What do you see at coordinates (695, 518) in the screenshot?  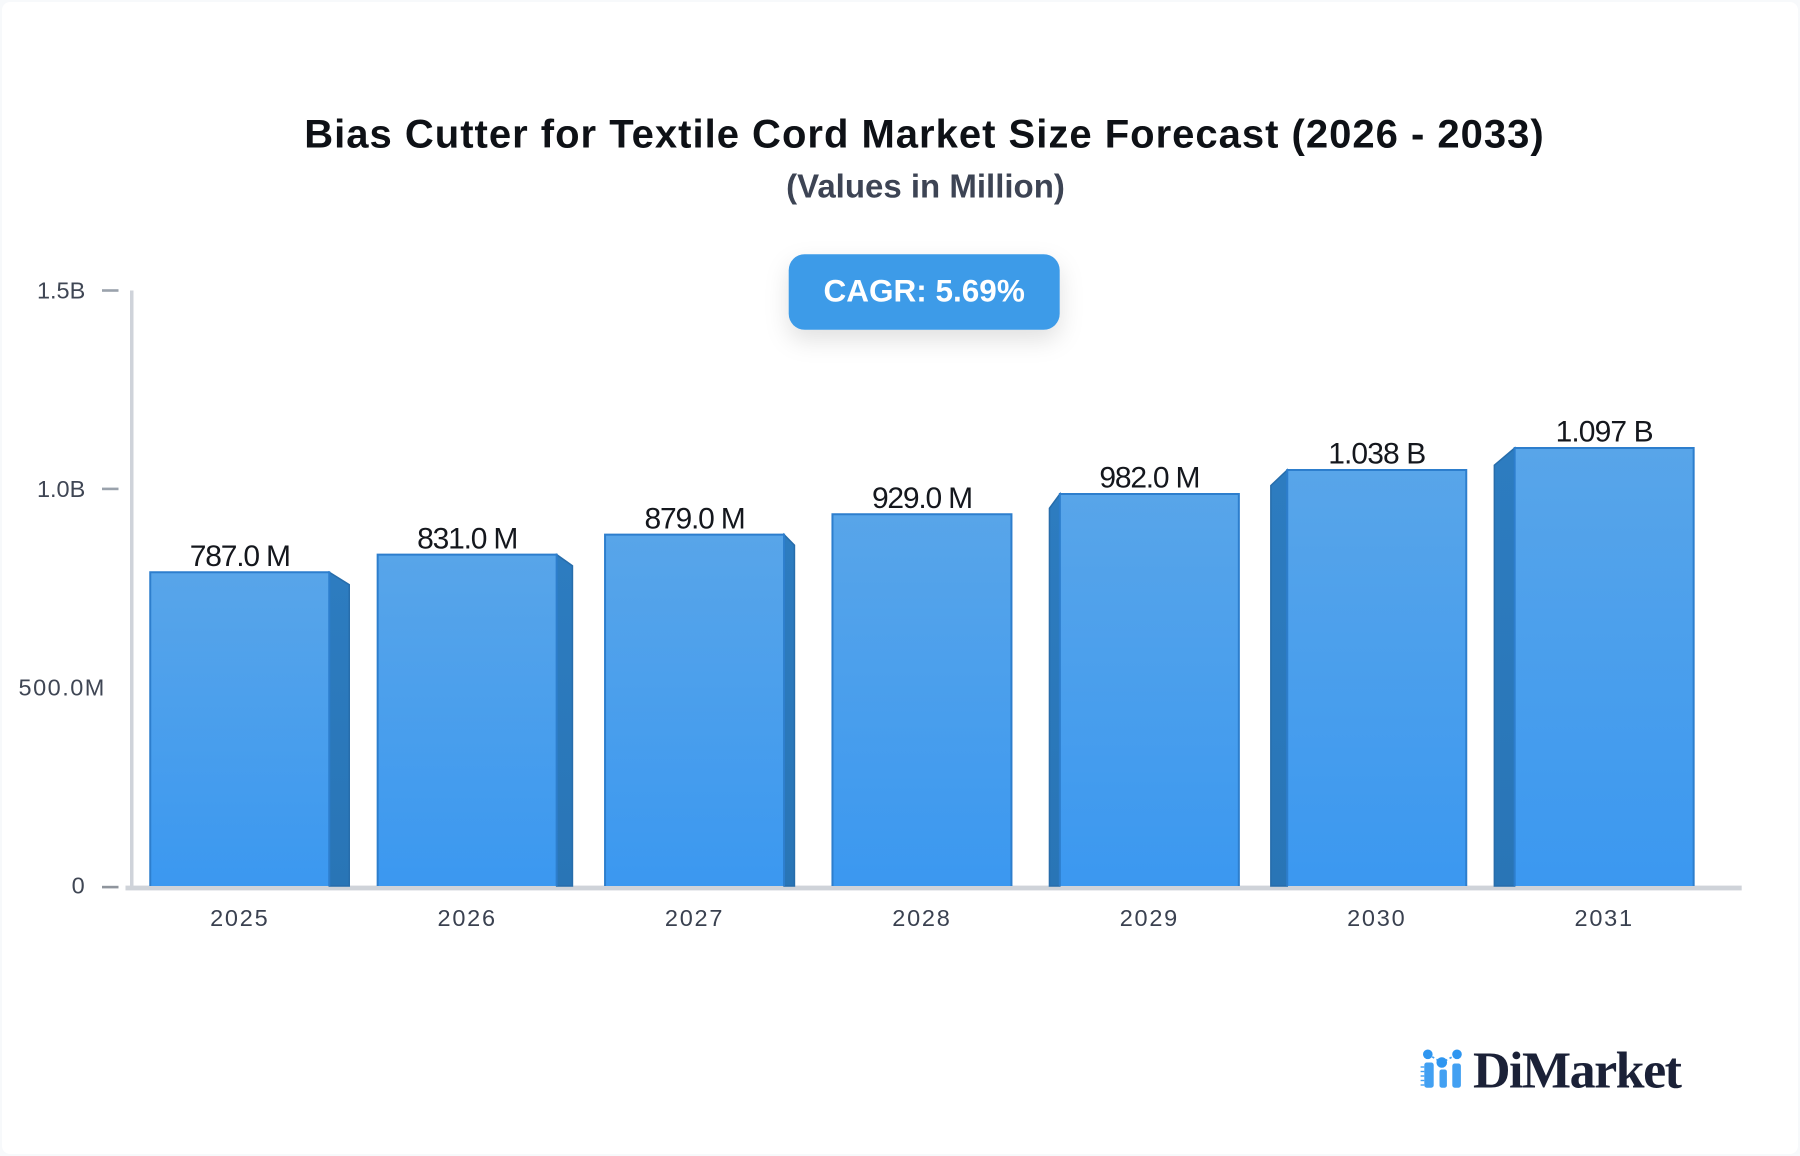 I see `svg-text: 879.0 M` at bounding box center [695, 518].